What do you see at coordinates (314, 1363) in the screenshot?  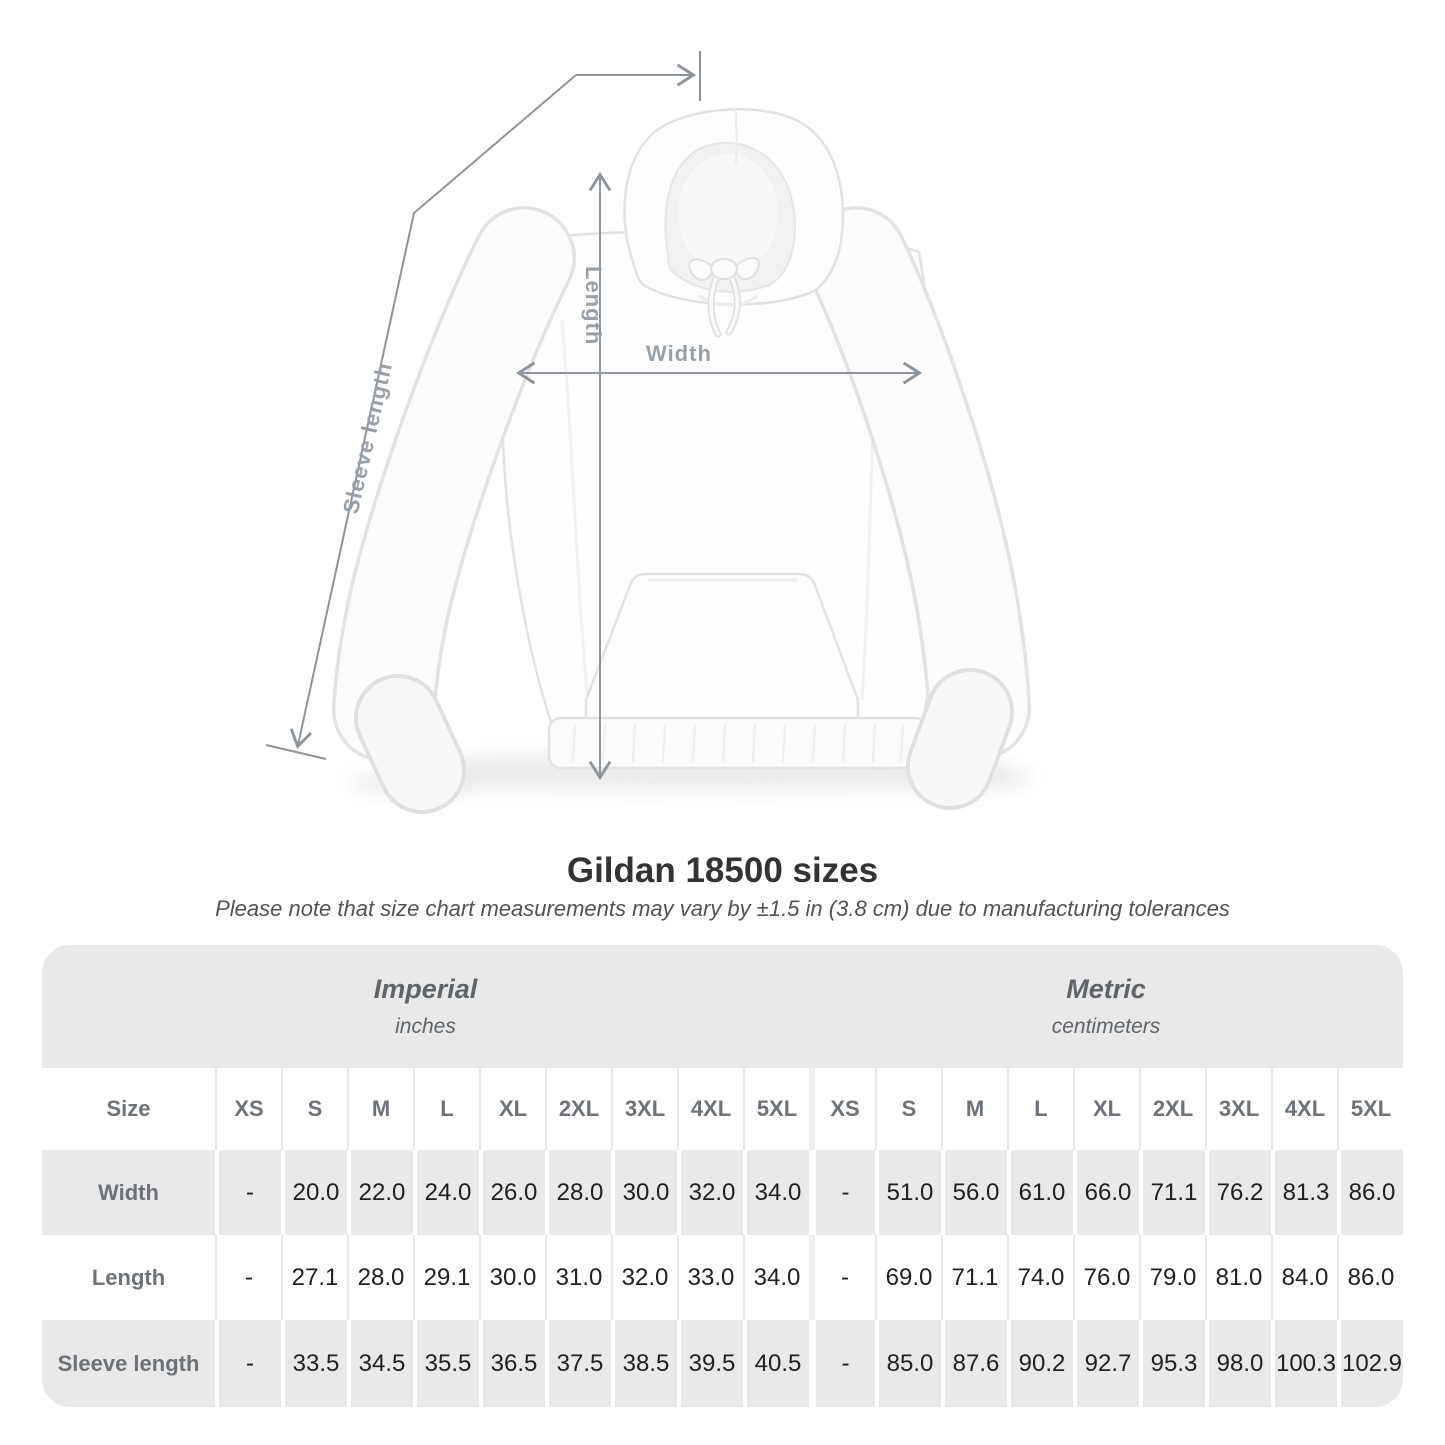 I see `cell-sleeve-length: 33.5` at bounding box center [314, 1363].